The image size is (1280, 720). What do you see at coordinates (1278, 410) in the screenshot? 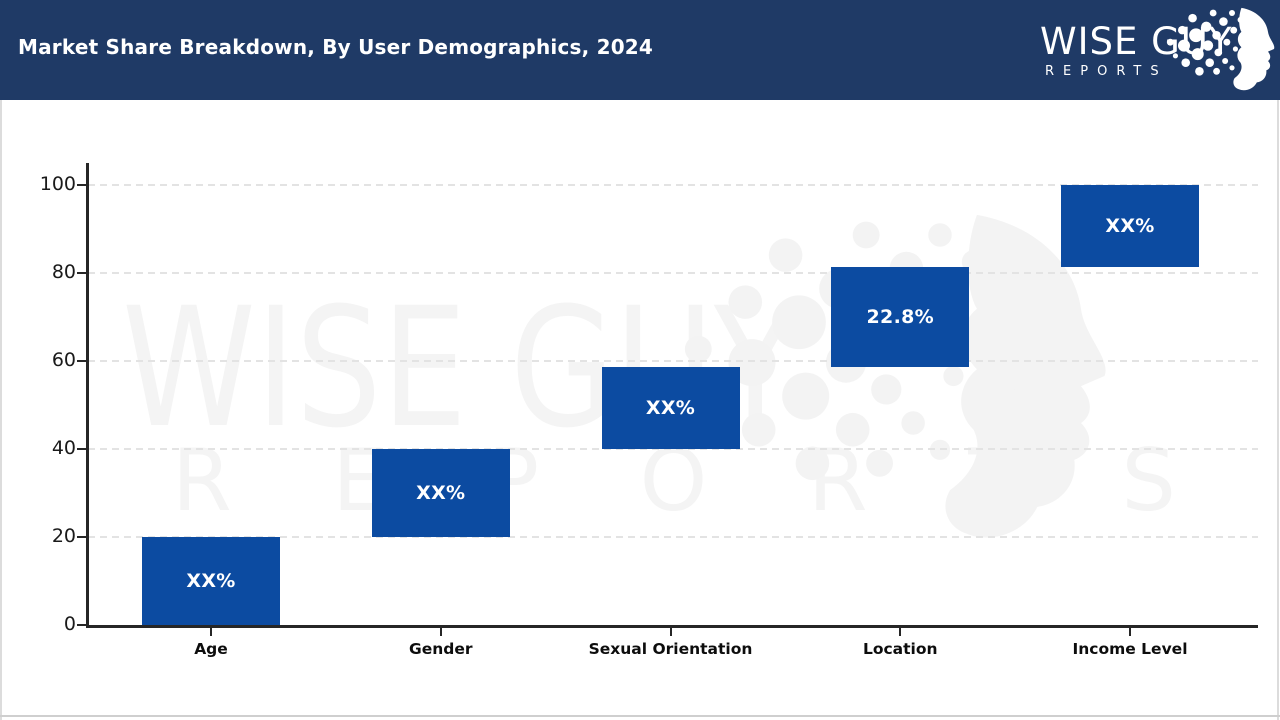
I see `frame-edge-right` at bounding box center [1278, 410].